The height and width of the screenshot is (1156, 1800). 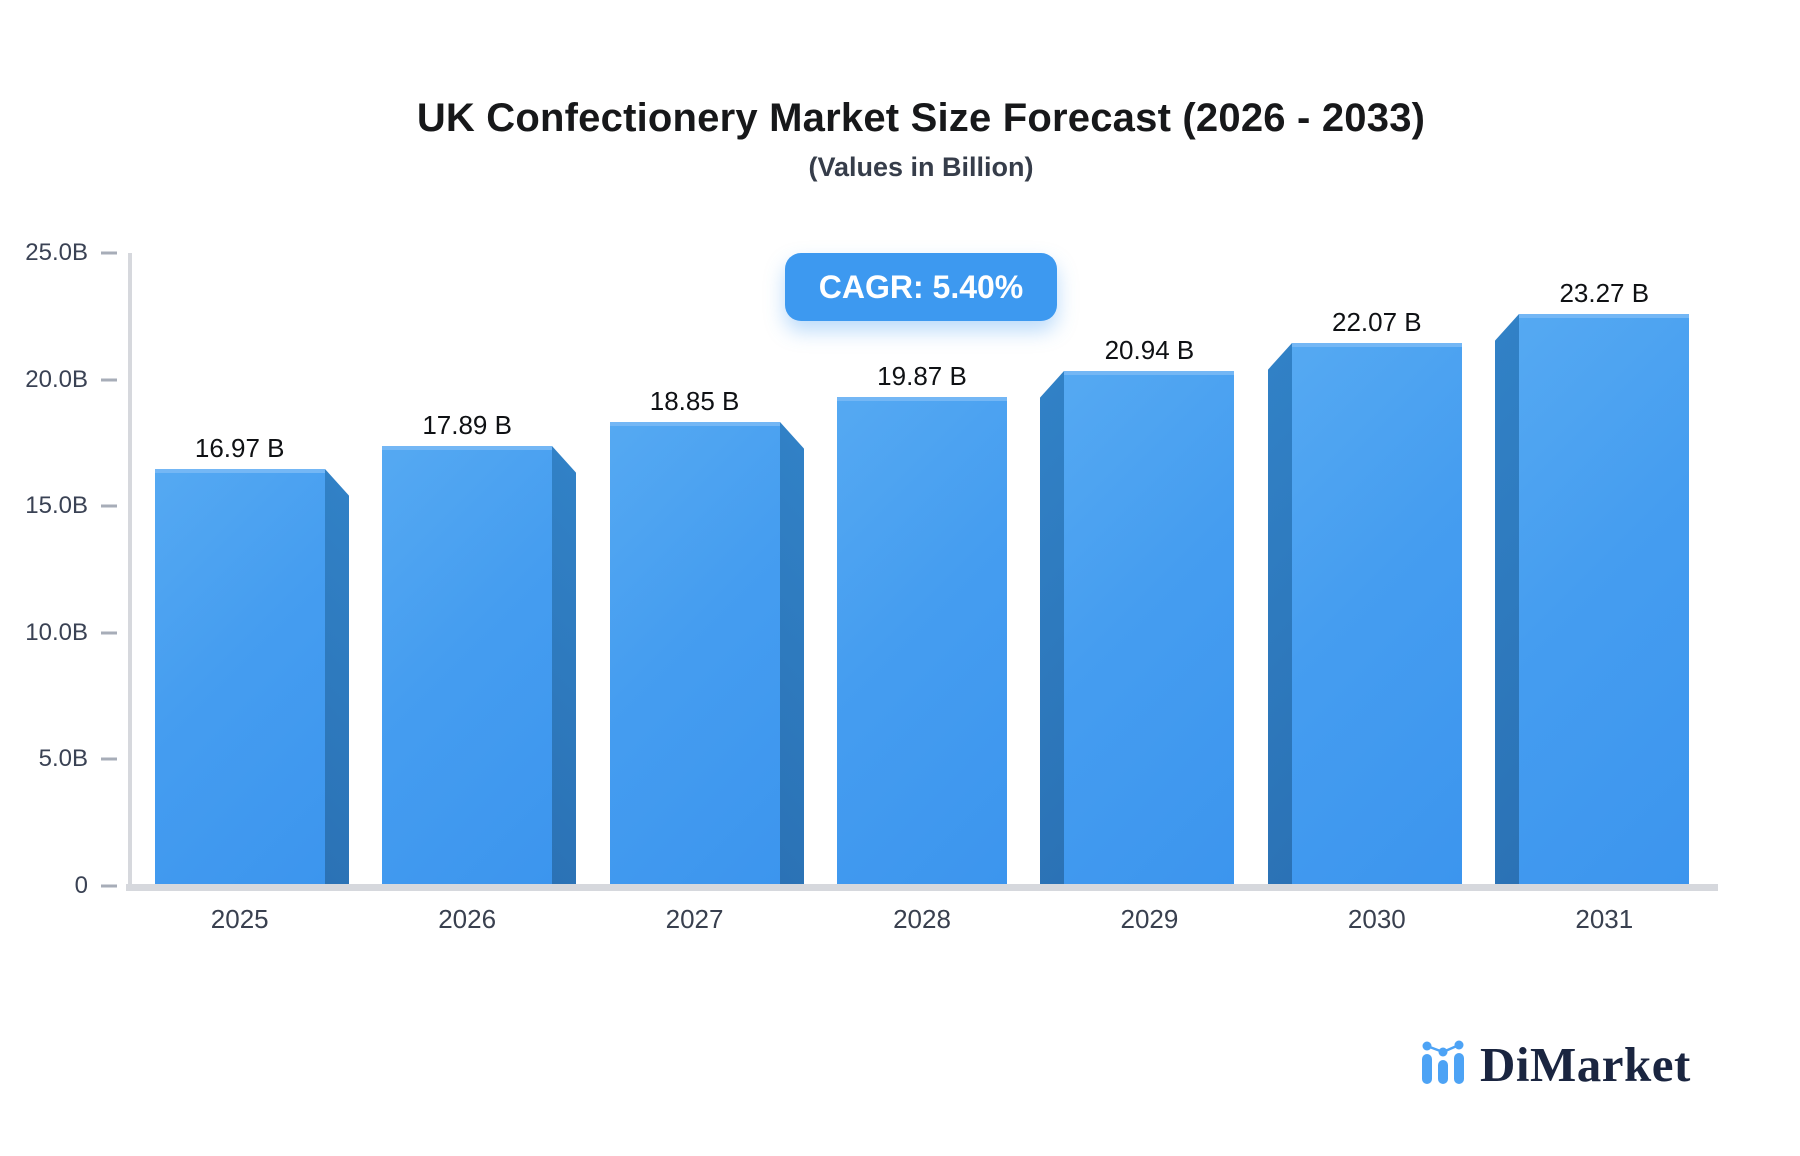 What do you see at coordinates (1149, 919) in the screenshot?
I see `x-axis-label: 2029` at bounding box center [1149, 919].